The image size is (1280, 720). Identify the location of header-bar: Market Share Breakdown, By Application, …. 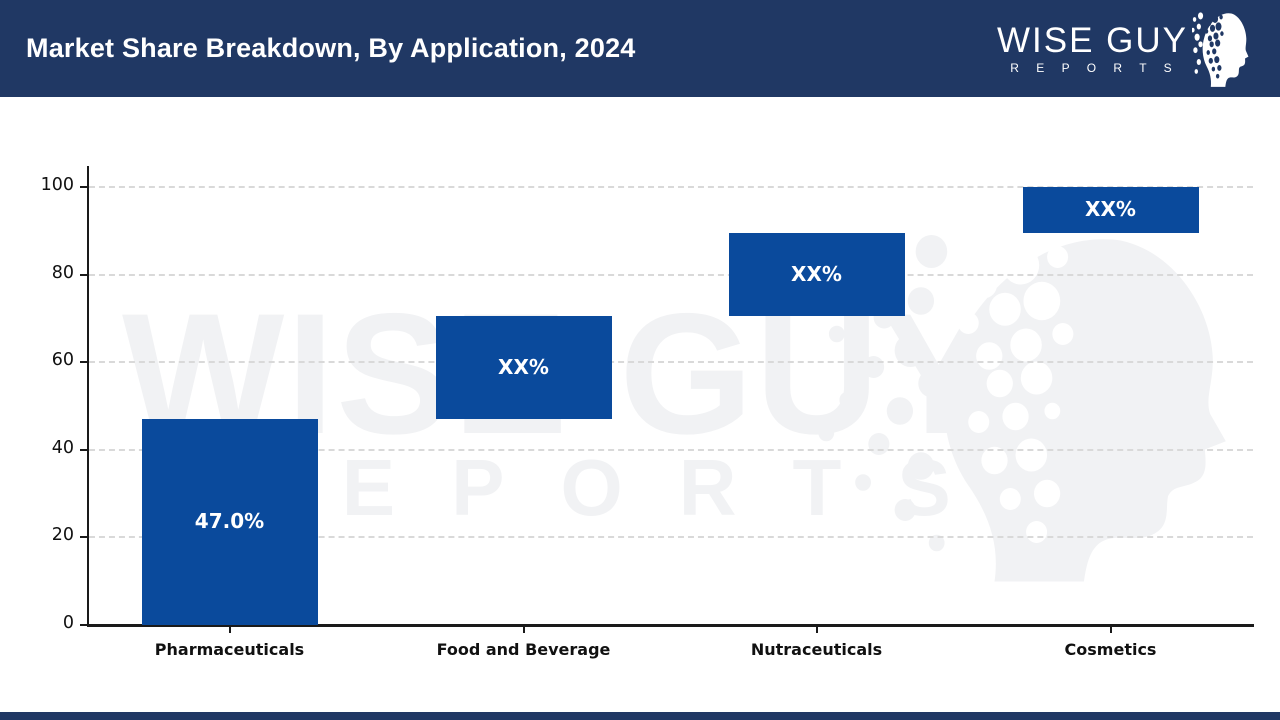
(640, 48).